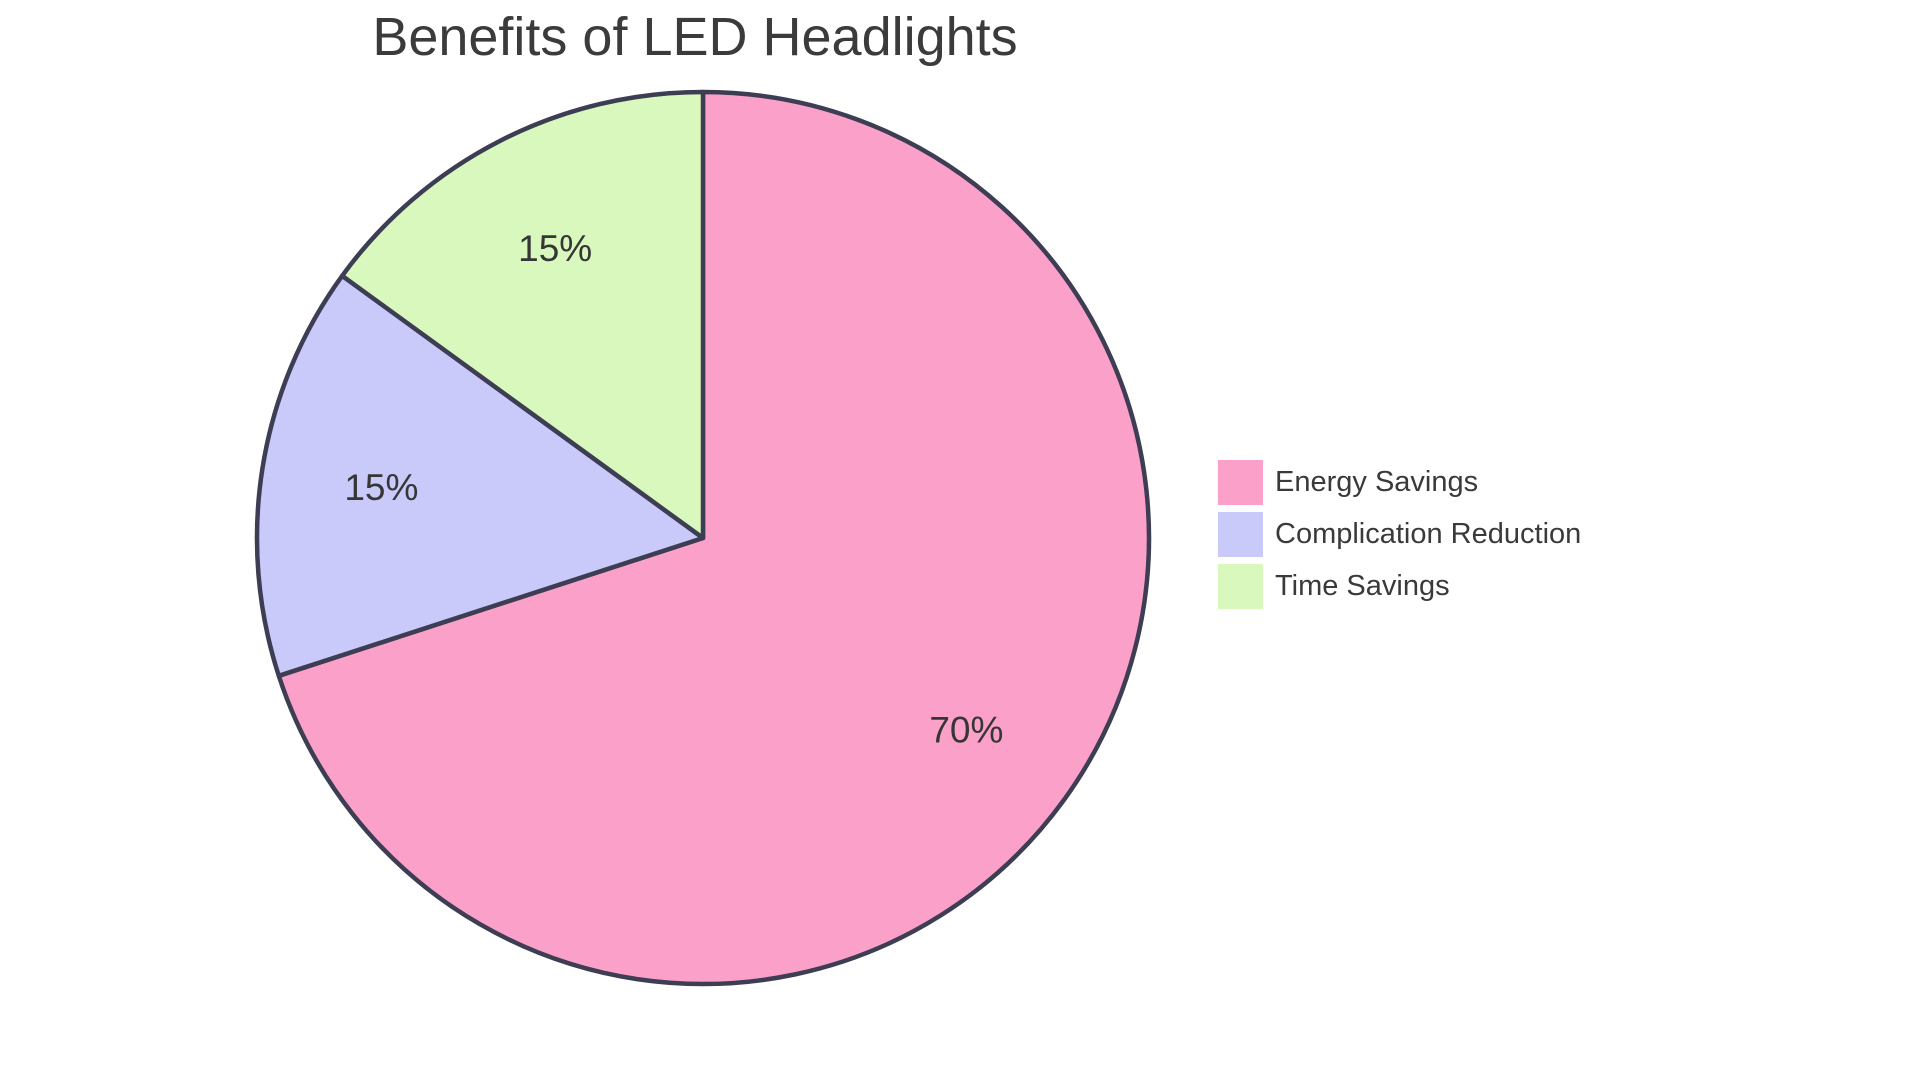  Describe the element at coordinates (381, 487) in the screenshot. I see `slice-percent-label-complication-reduction: 15%` at that location.